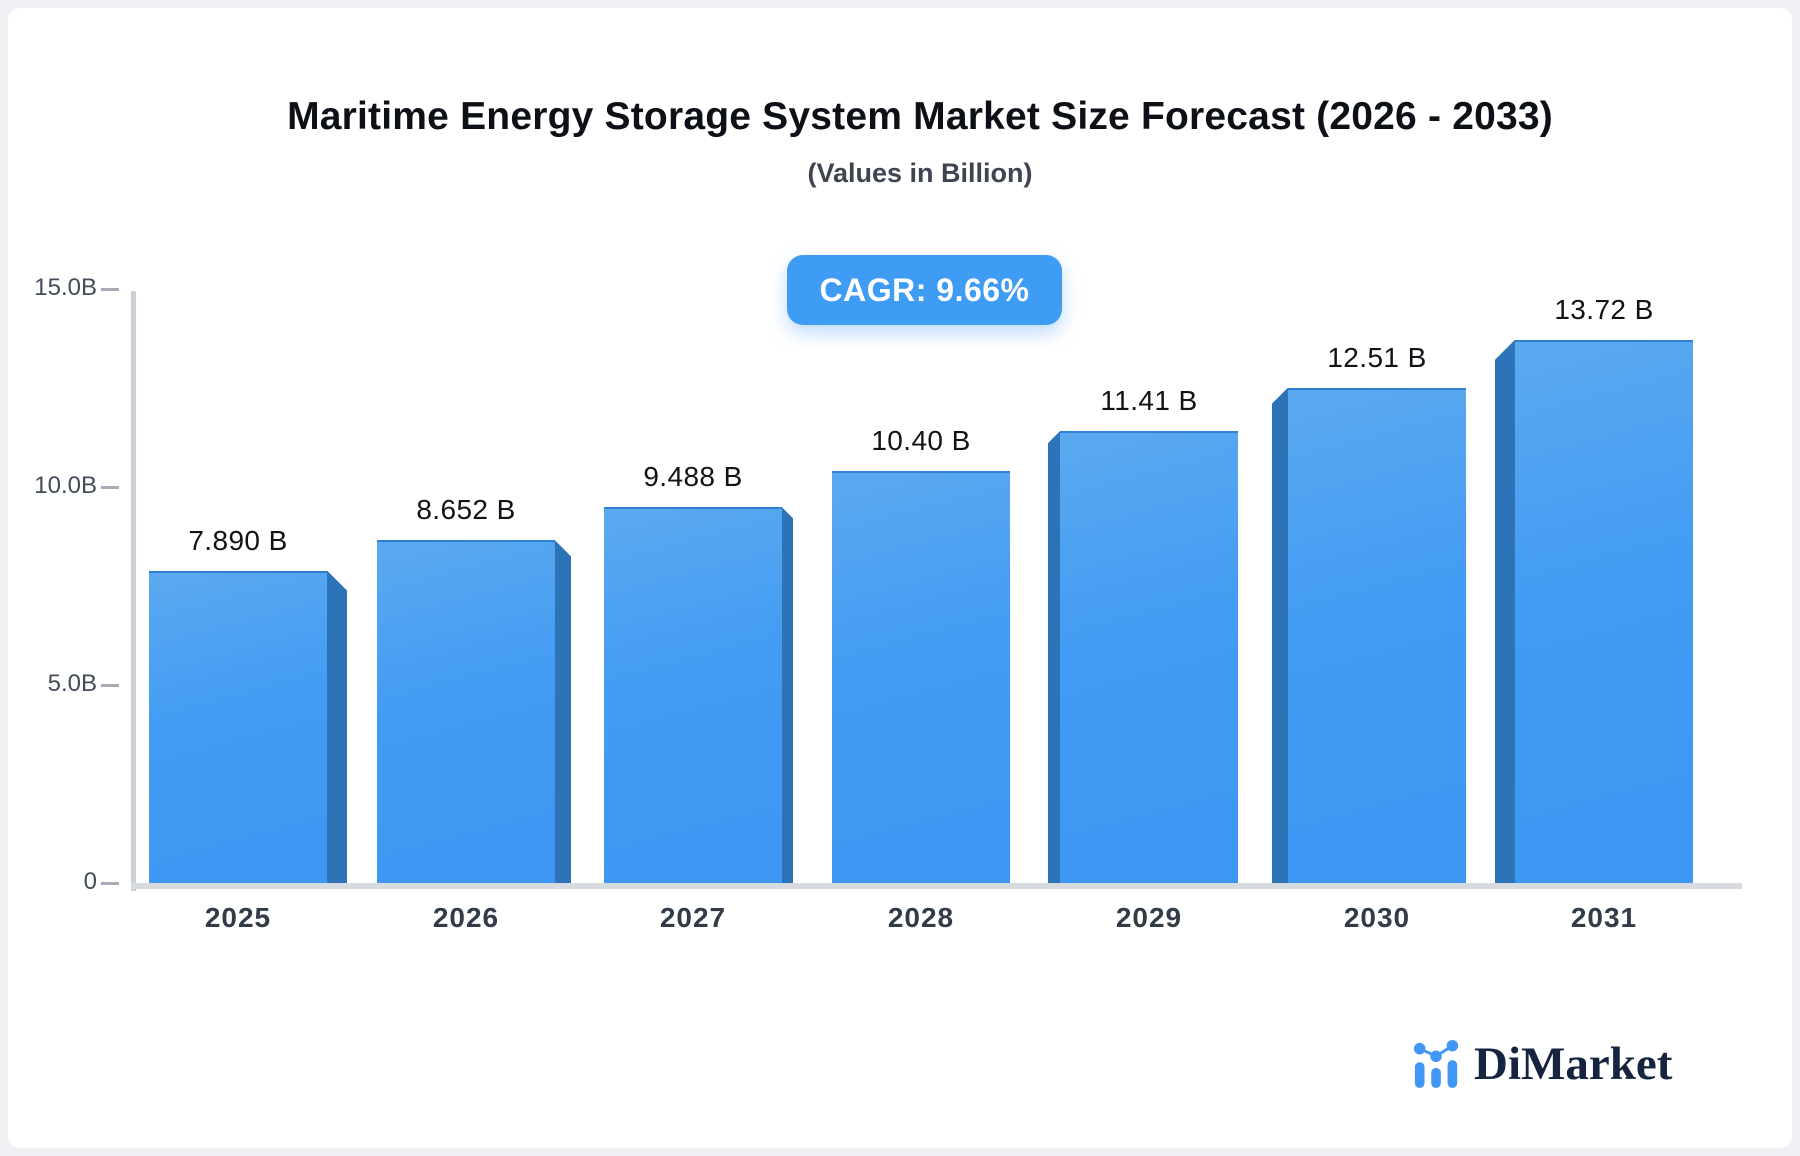  Describe the element at coordinates (1604, 917) in the screenshot. I see `x-axis-label-2031: 2031` at that location.